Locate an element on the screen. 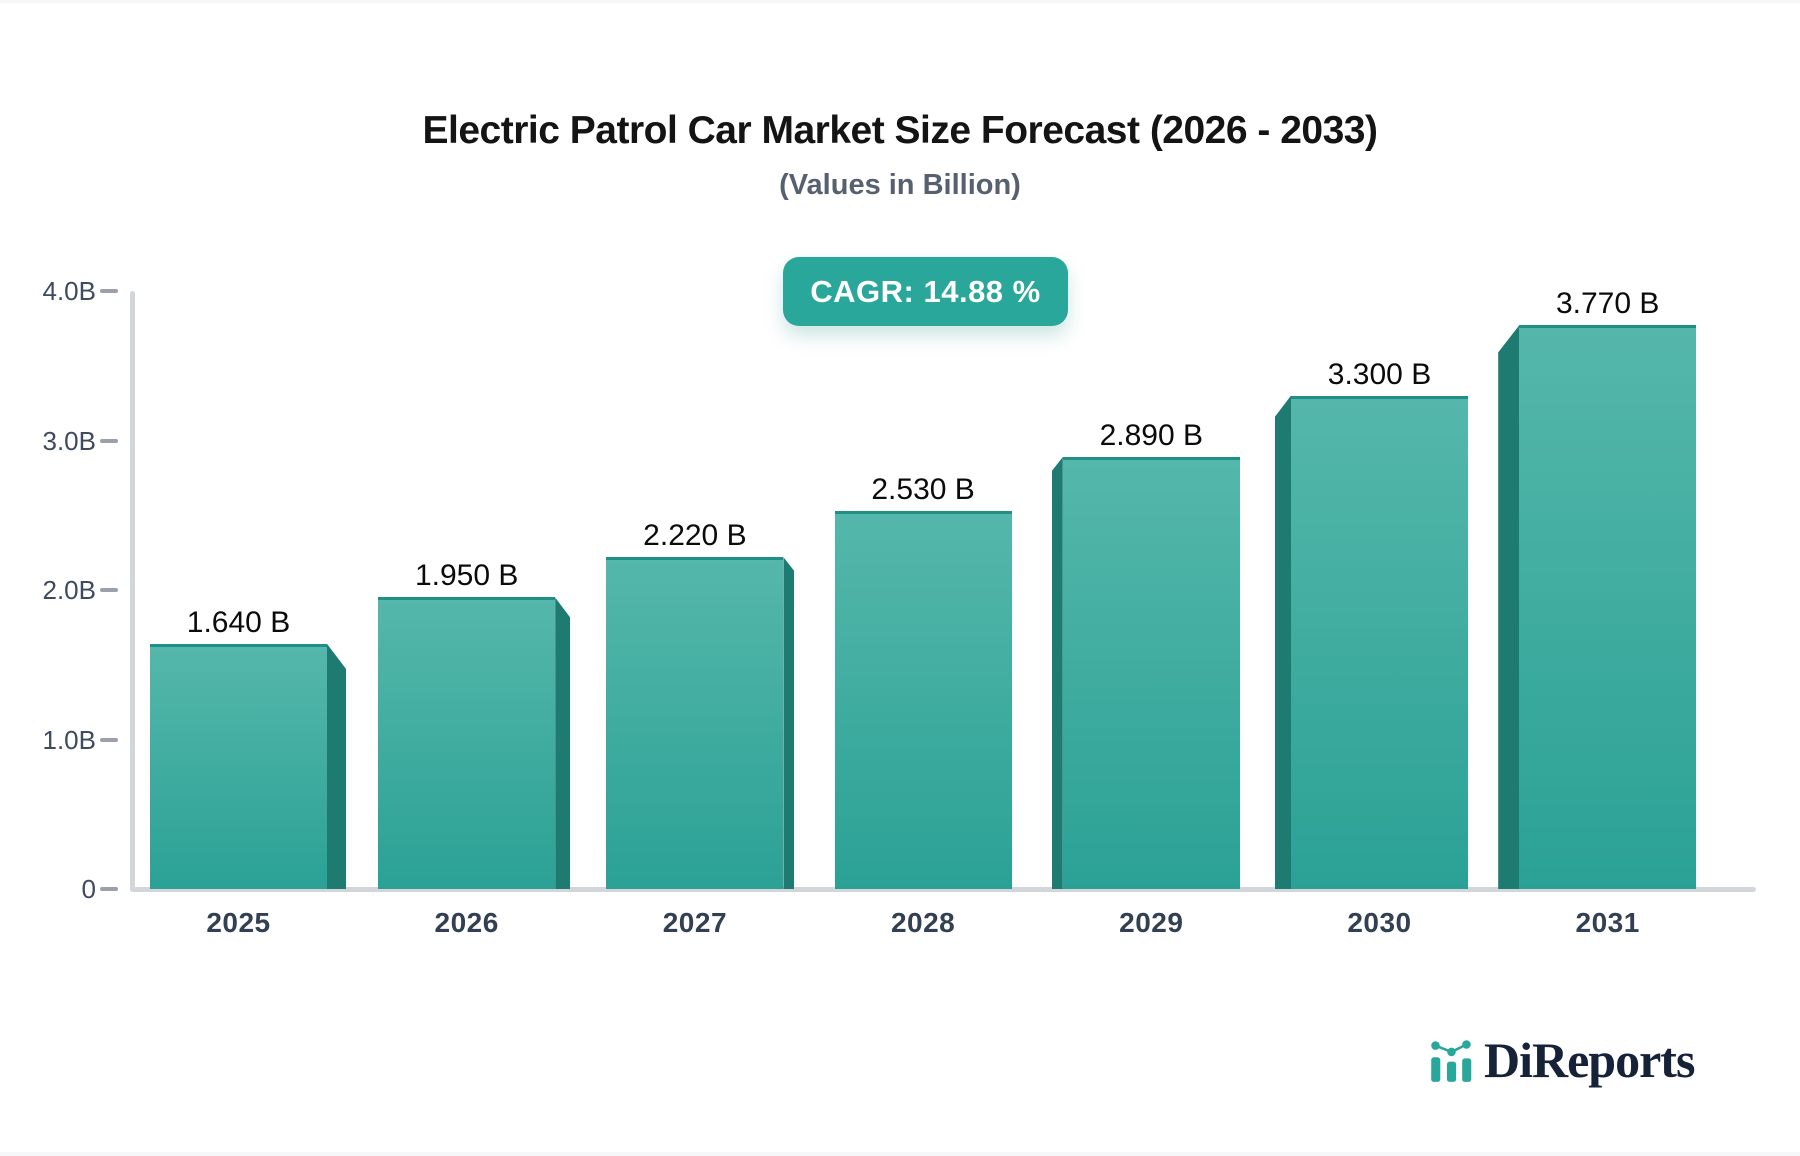  x-axis-label: 2031 is located at coordinates (1607, 922).